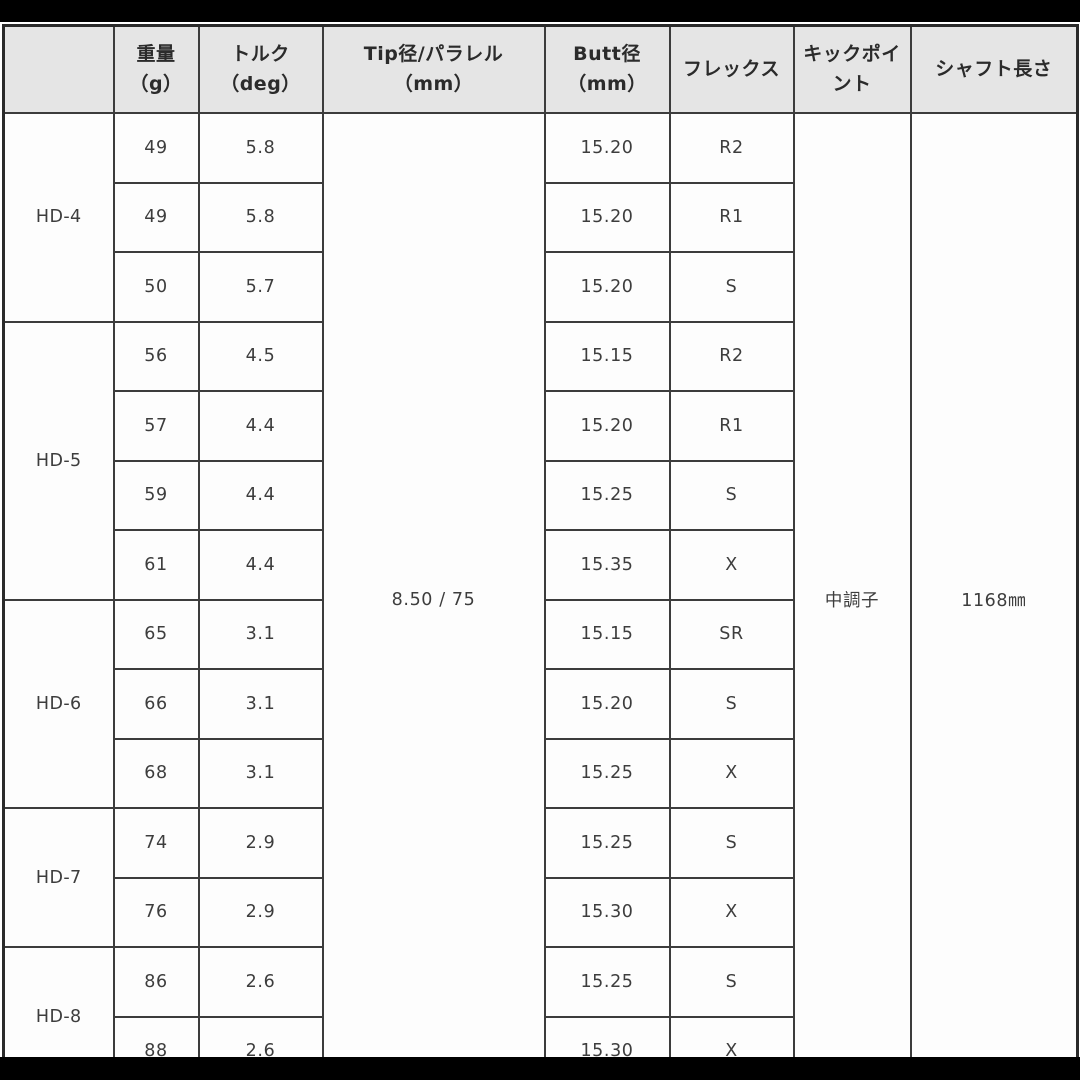 Image resolution: width=1080 pixels, height=1080 pixels. Describe the element at coordinates (58, 877) in the screenshot. I see `model-cell: HD-7` at that location.